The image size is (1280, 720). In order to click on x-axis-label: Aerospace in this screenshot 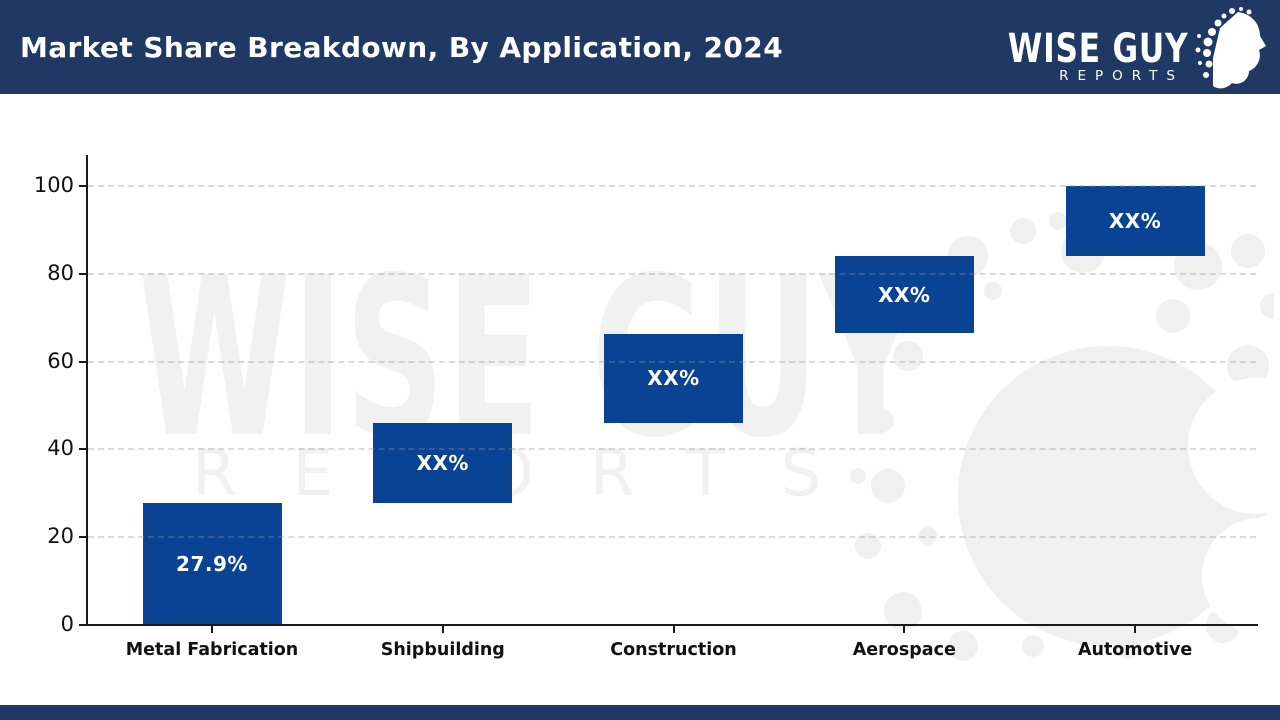, I will do `click(904, 650)`.